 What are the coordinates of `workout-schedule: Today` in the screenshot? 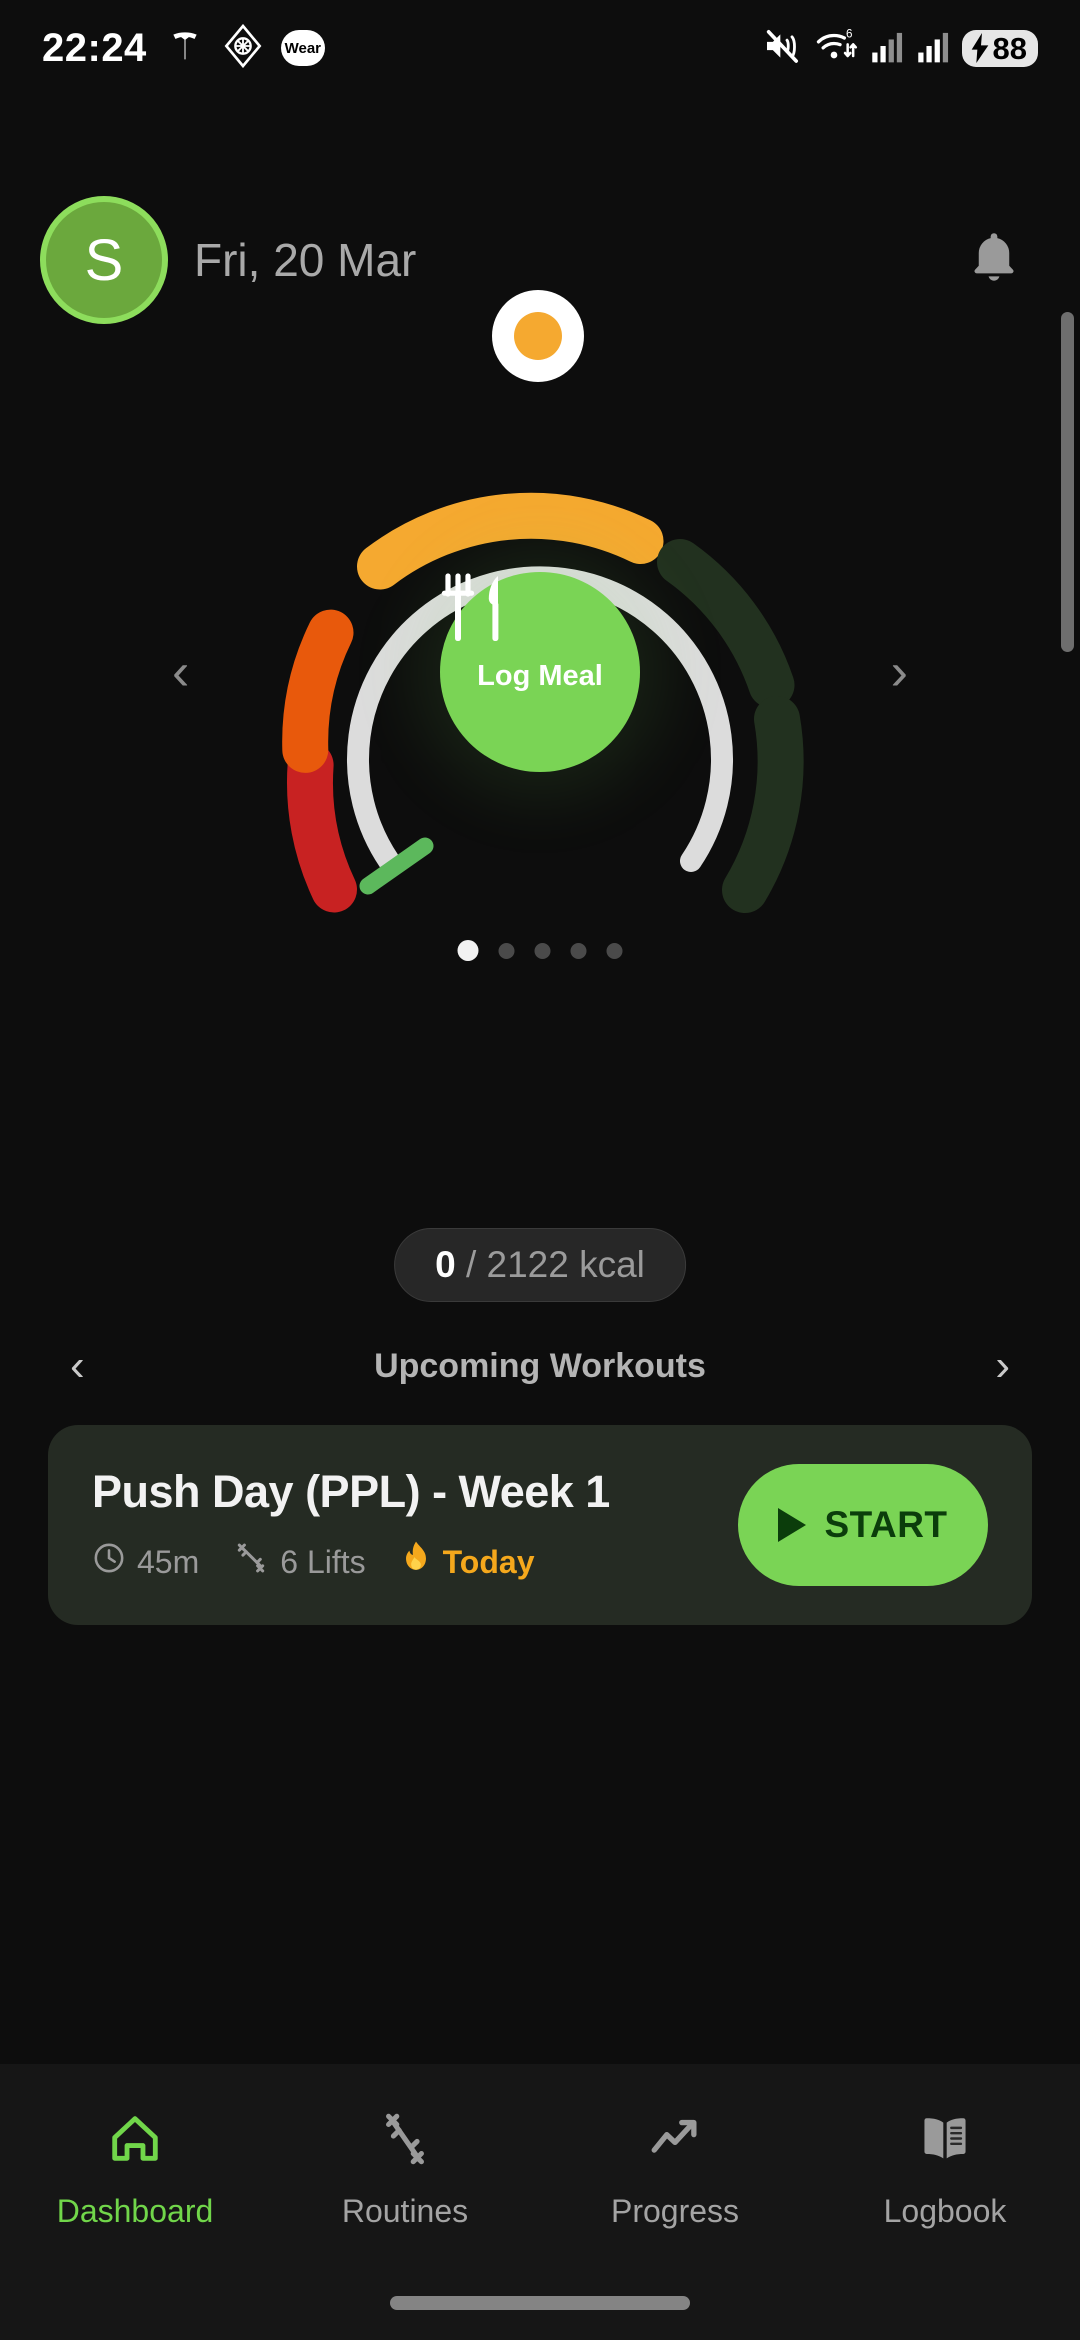 It's located at (467, 1562).